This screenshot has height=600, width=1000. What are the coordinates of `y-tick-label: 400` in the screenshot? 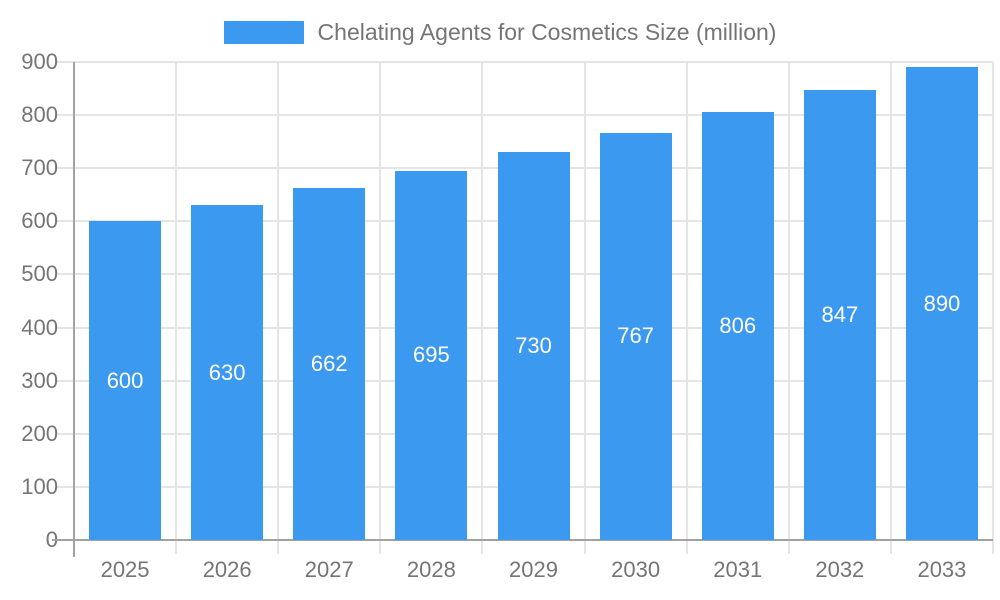 It's located at (39, 327).